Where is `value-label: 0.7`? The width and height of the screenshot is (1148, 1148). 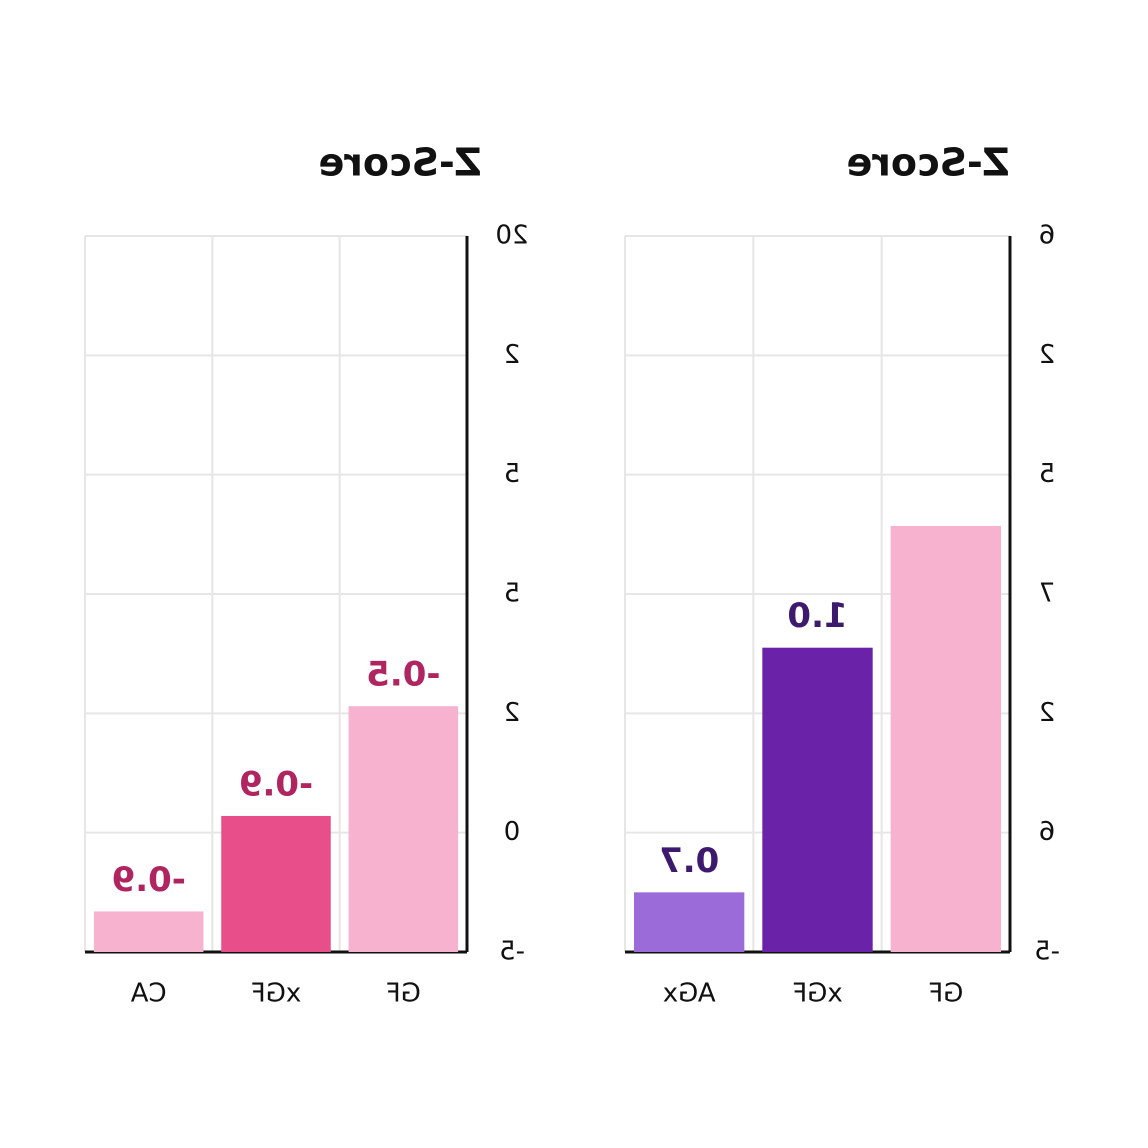
value-label: 0.7 is located at coordinates (689, 861).